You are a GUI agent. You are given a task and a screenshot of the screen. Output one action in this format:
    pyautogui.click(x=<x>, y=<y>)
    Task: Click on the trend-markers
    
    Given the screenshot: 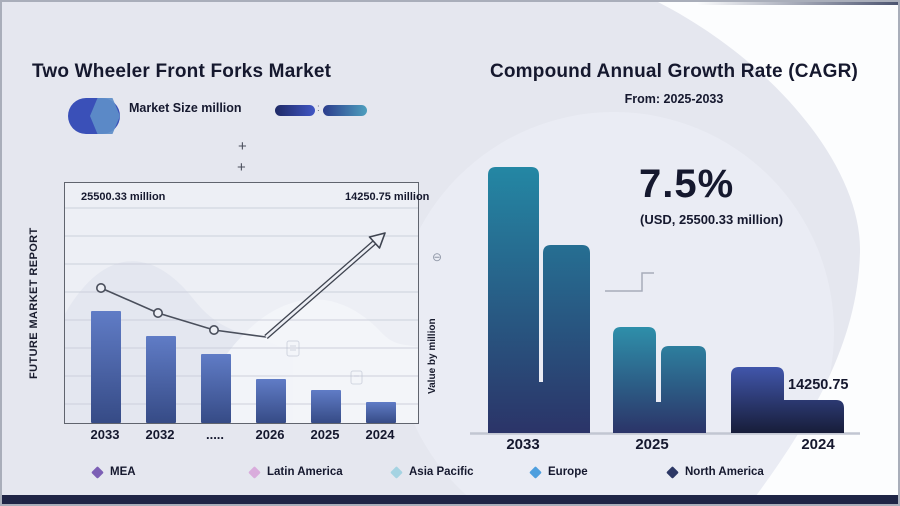 What is the action you would take?
    pyautogui.click(x=157, y=309)
    